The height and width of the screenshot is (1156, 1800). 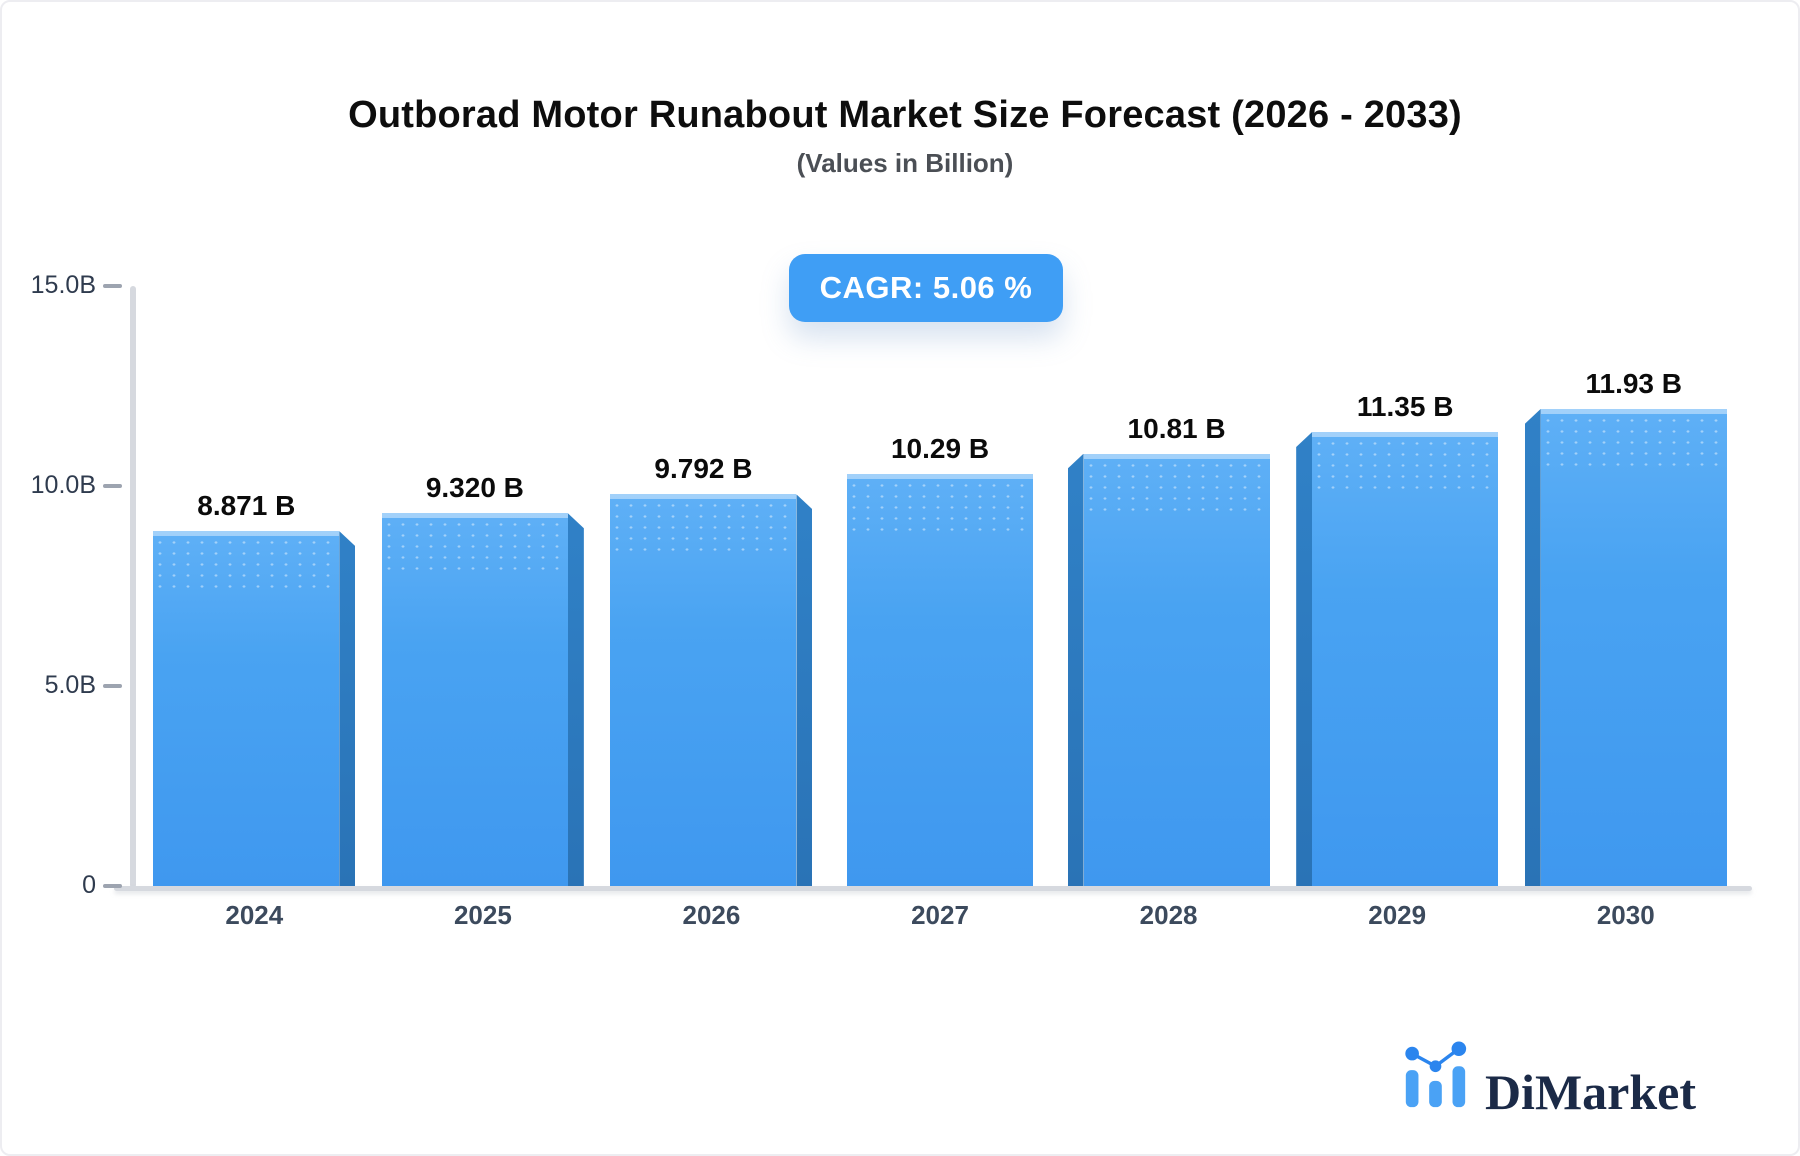 I want to click on x-axis-label-2028: 2028, so click(x=1168, y=915).